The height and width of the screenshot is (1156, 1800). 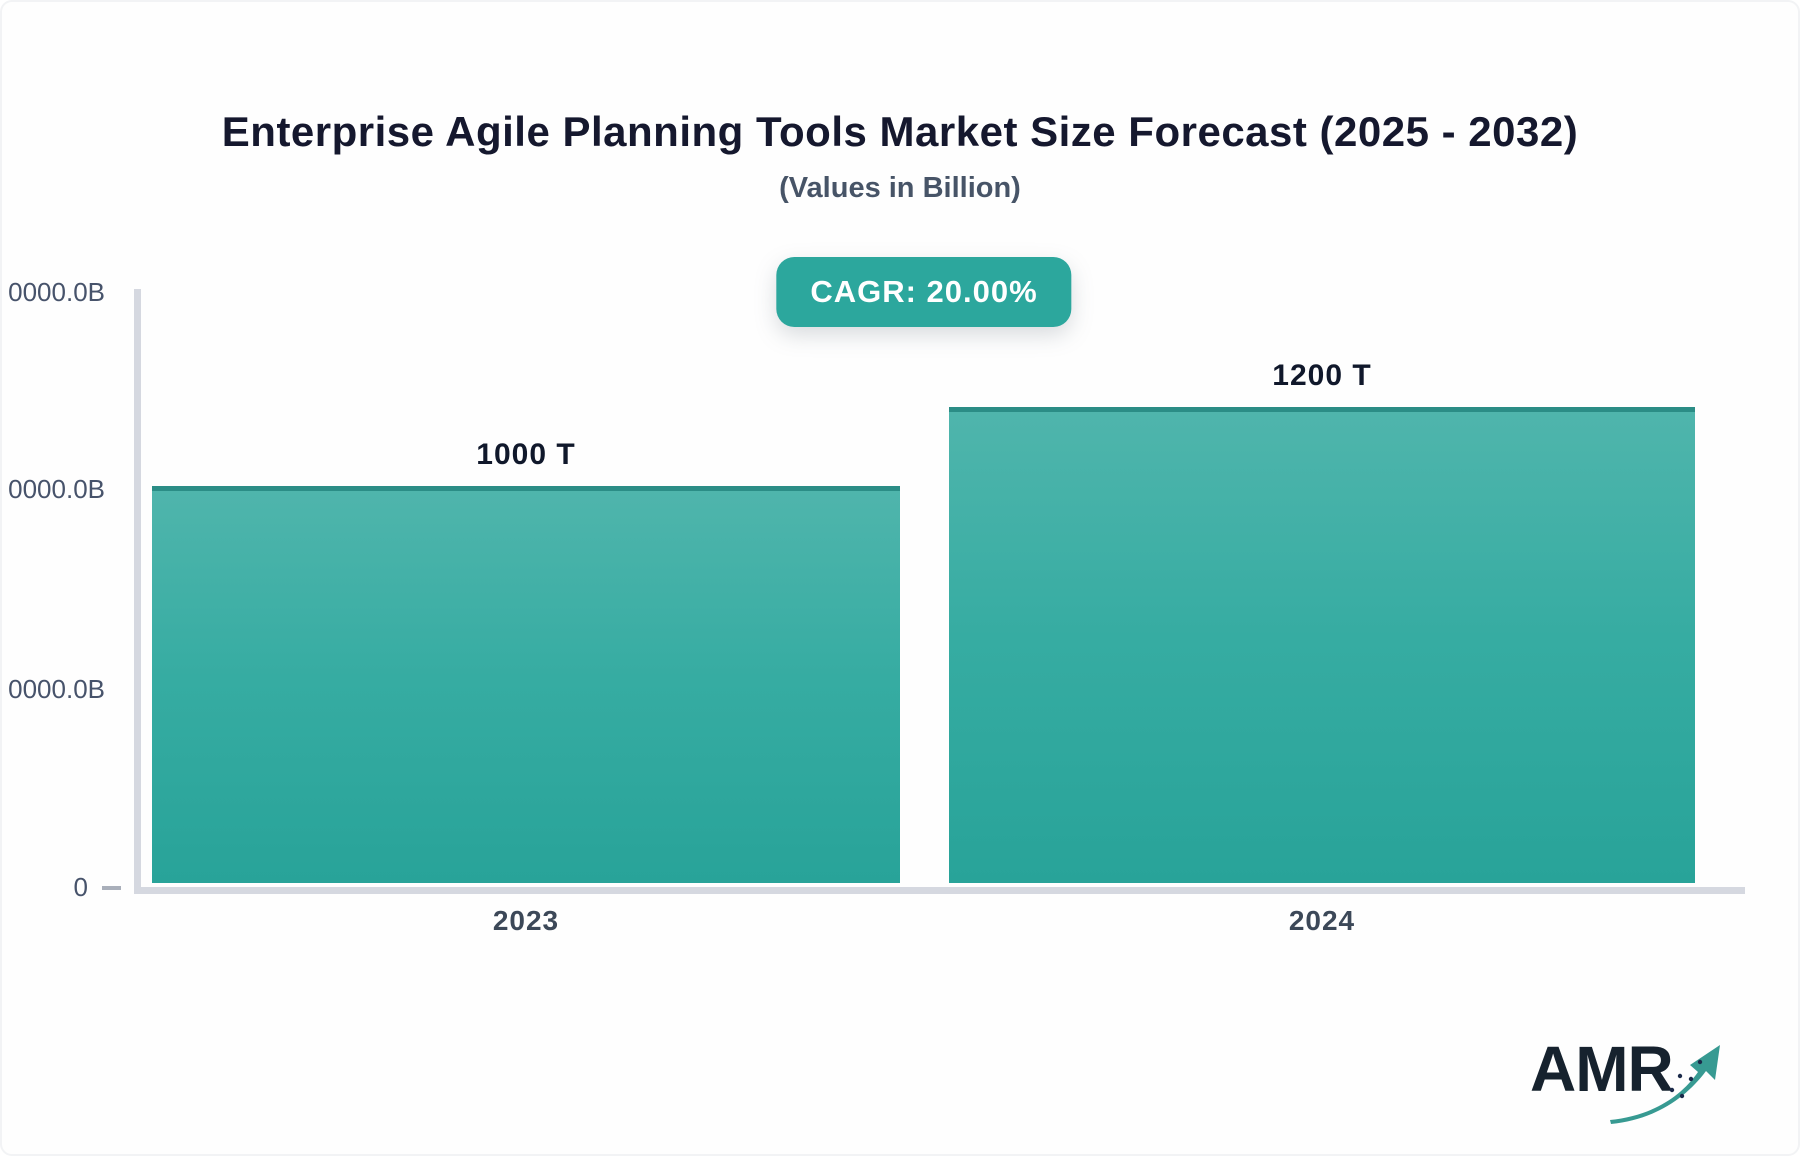 I want to click on bar-2023, so click(x=526, y=684).